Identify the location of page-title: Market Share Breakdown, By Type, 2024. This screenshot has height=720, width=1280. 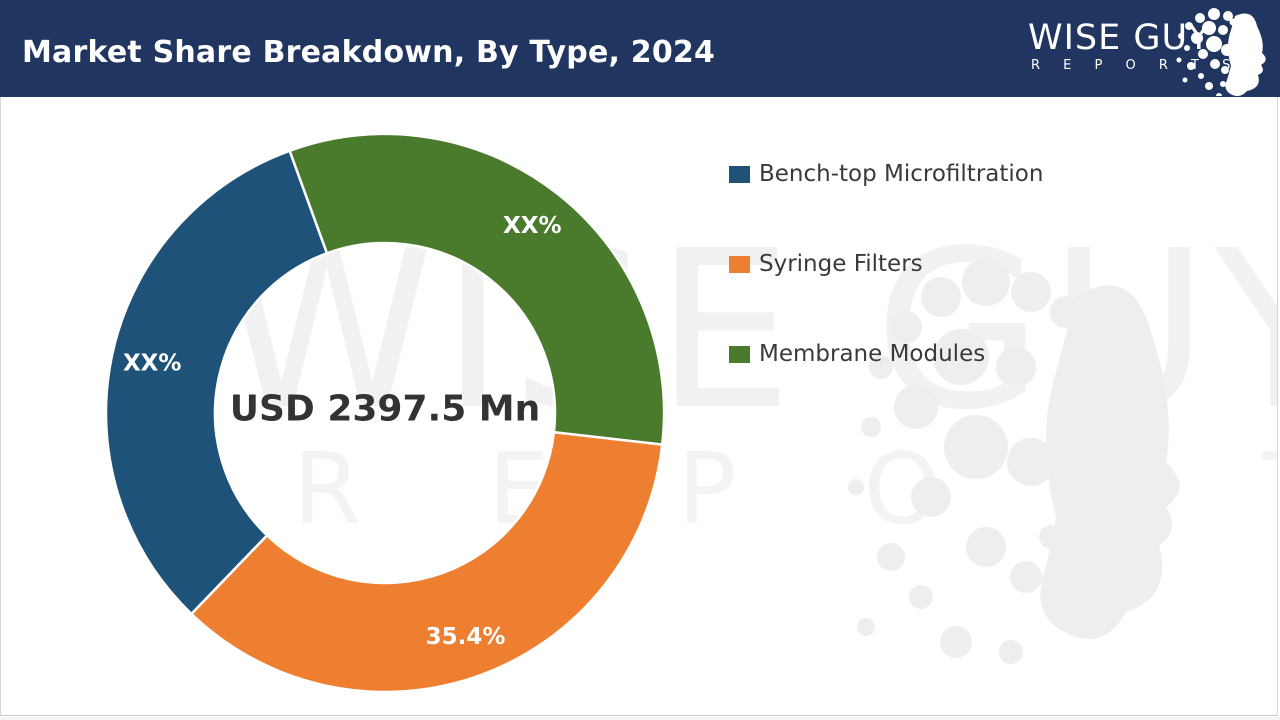
(369, 52).